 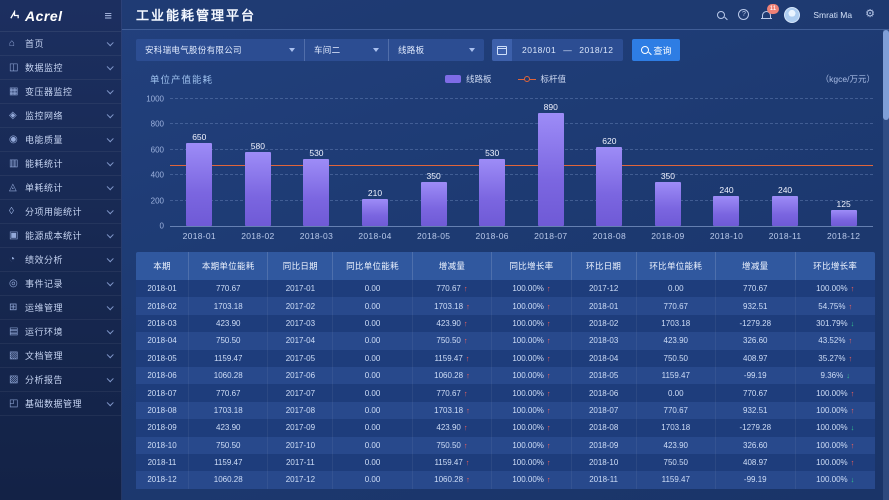 I want to click on document-management-icon: ▧, so click(x=14, y=355).